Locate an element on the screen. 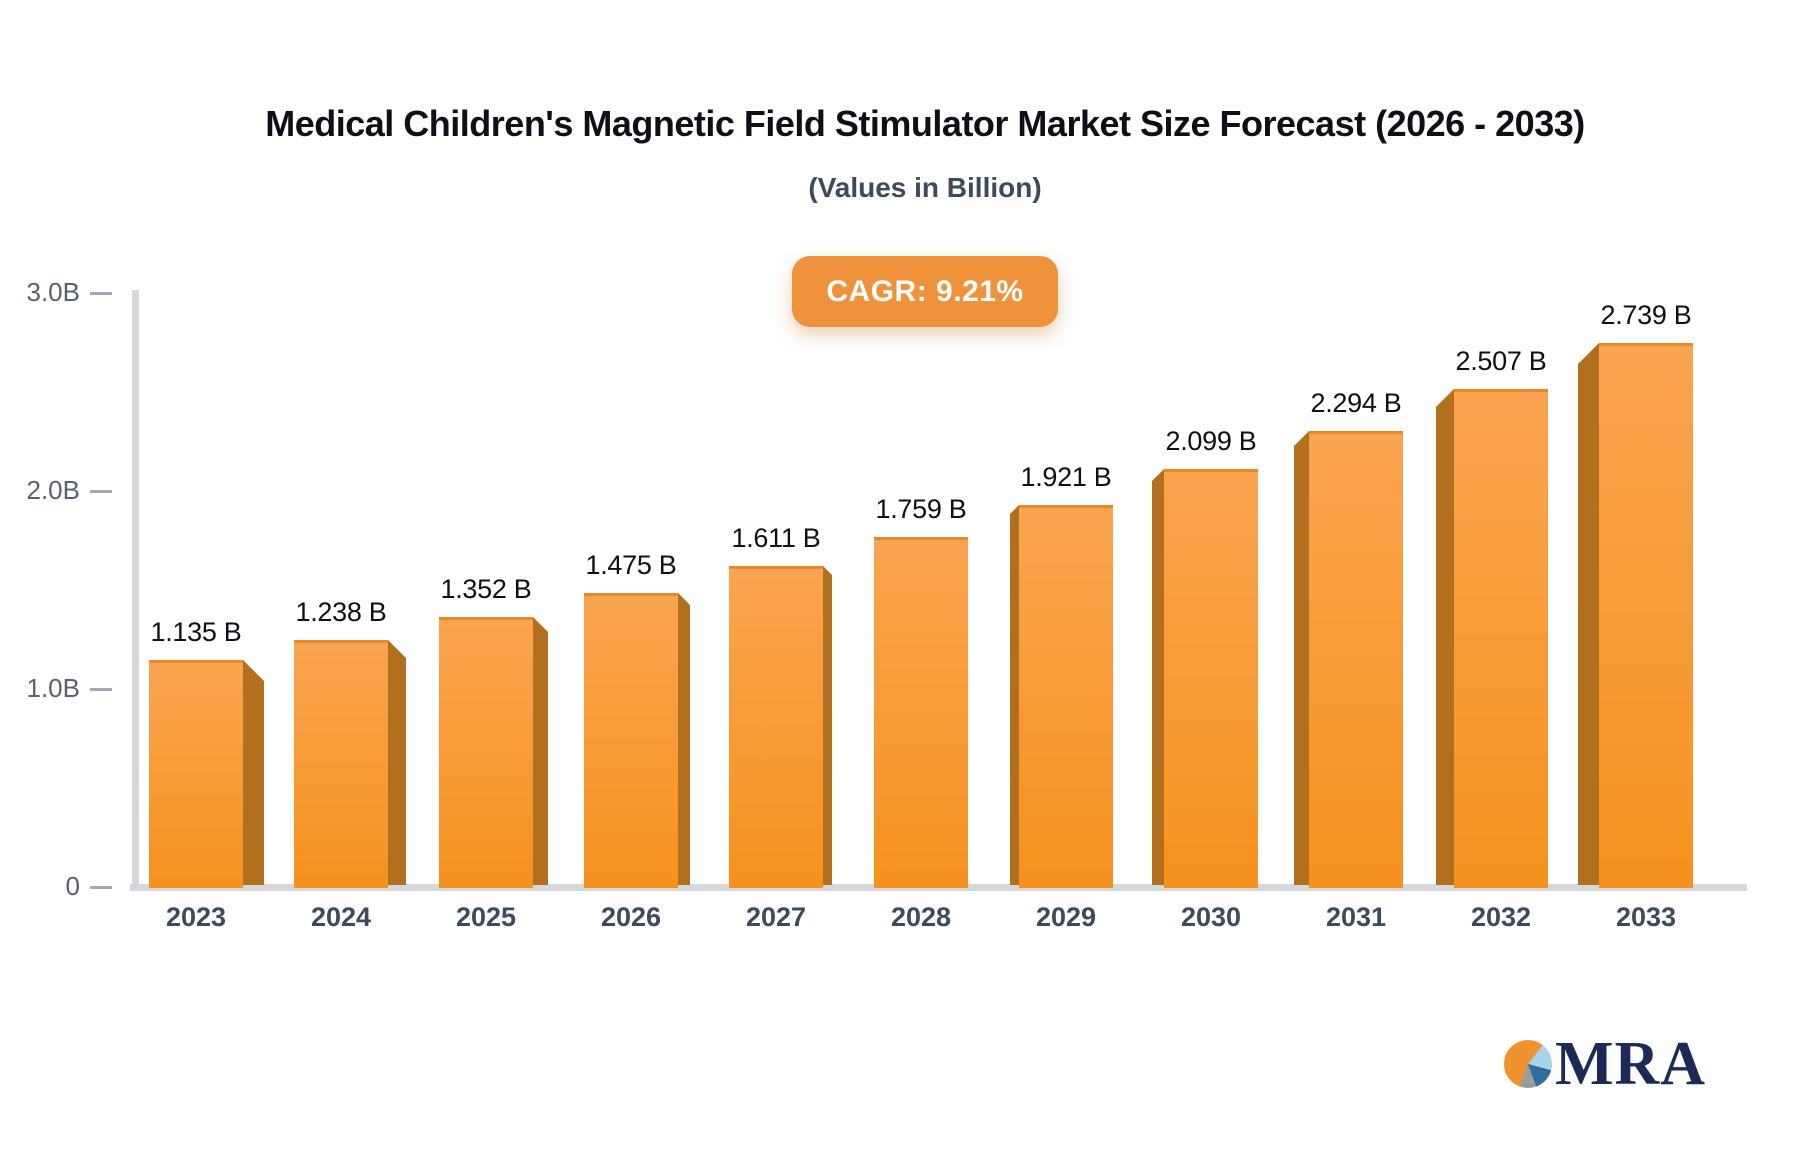  bar-side-face-2031 is located at coordinates (1301, 658).